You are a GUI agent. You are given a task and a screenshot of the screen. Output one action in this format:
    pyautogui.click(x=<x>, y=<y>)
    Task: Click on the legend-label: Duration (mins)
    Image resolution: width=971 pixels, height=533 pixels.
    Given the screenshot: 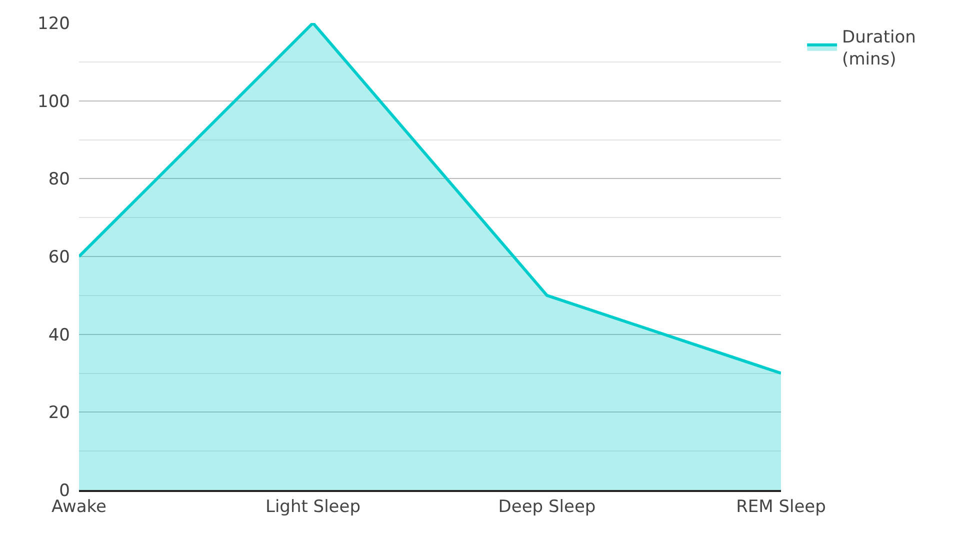 What is the action you would take?
    pyautogui.click(x=879, y=49)
    